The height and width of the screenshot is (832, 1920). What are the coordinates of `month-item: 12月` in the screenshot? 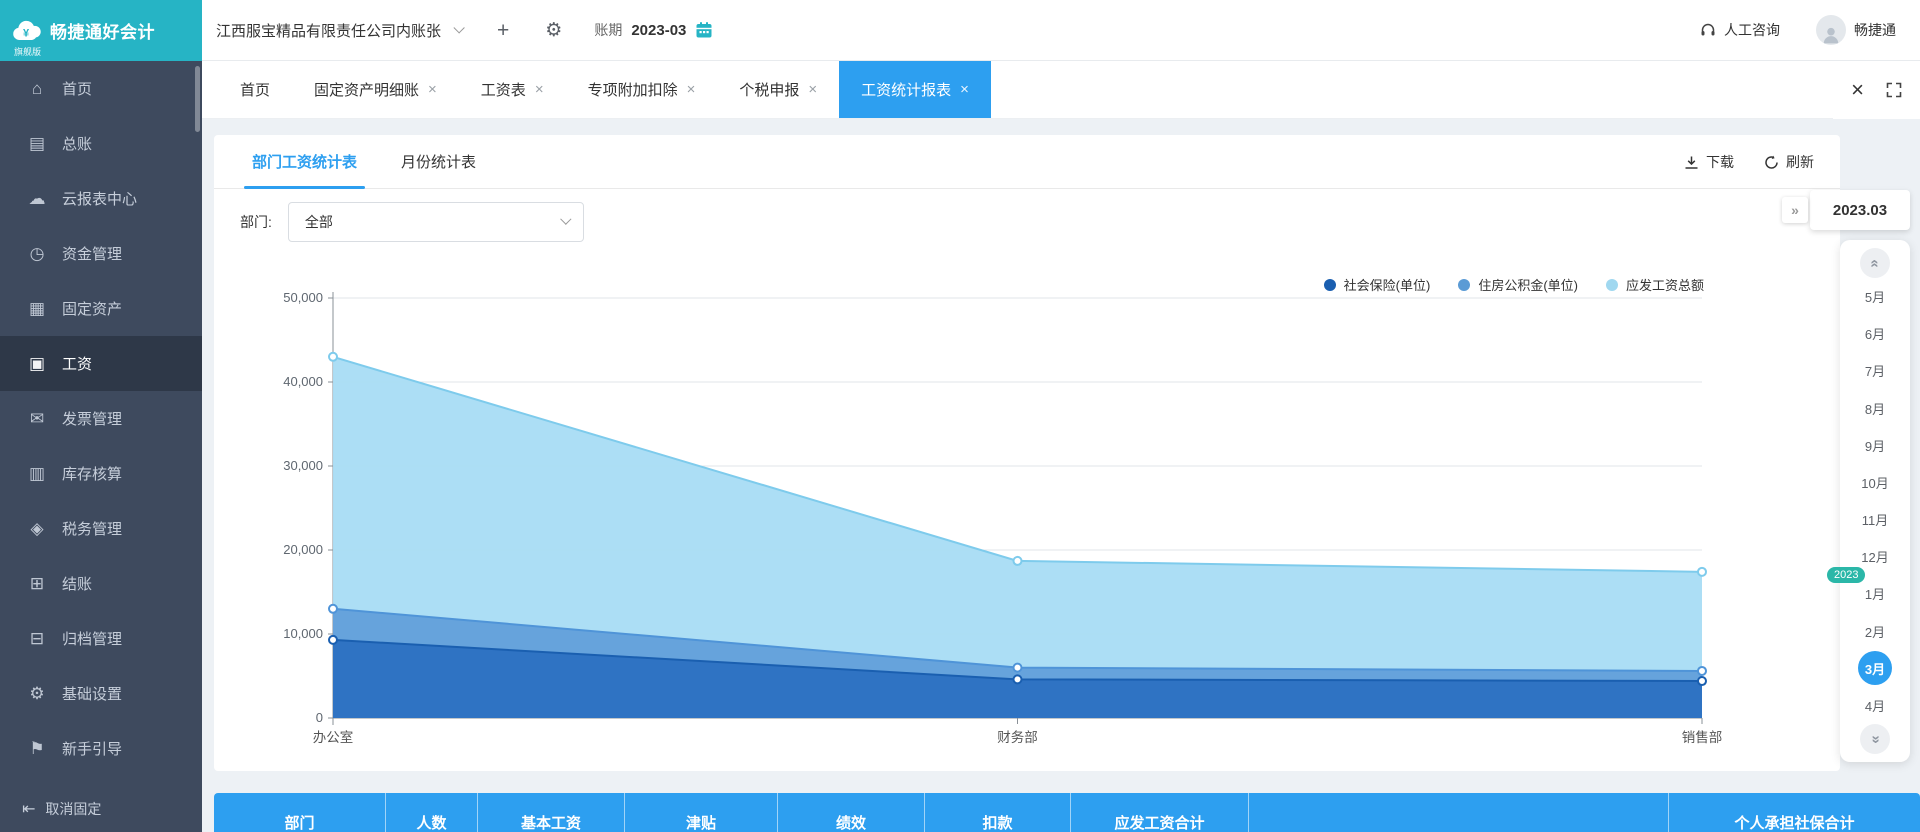 It's located at (1875, 556).